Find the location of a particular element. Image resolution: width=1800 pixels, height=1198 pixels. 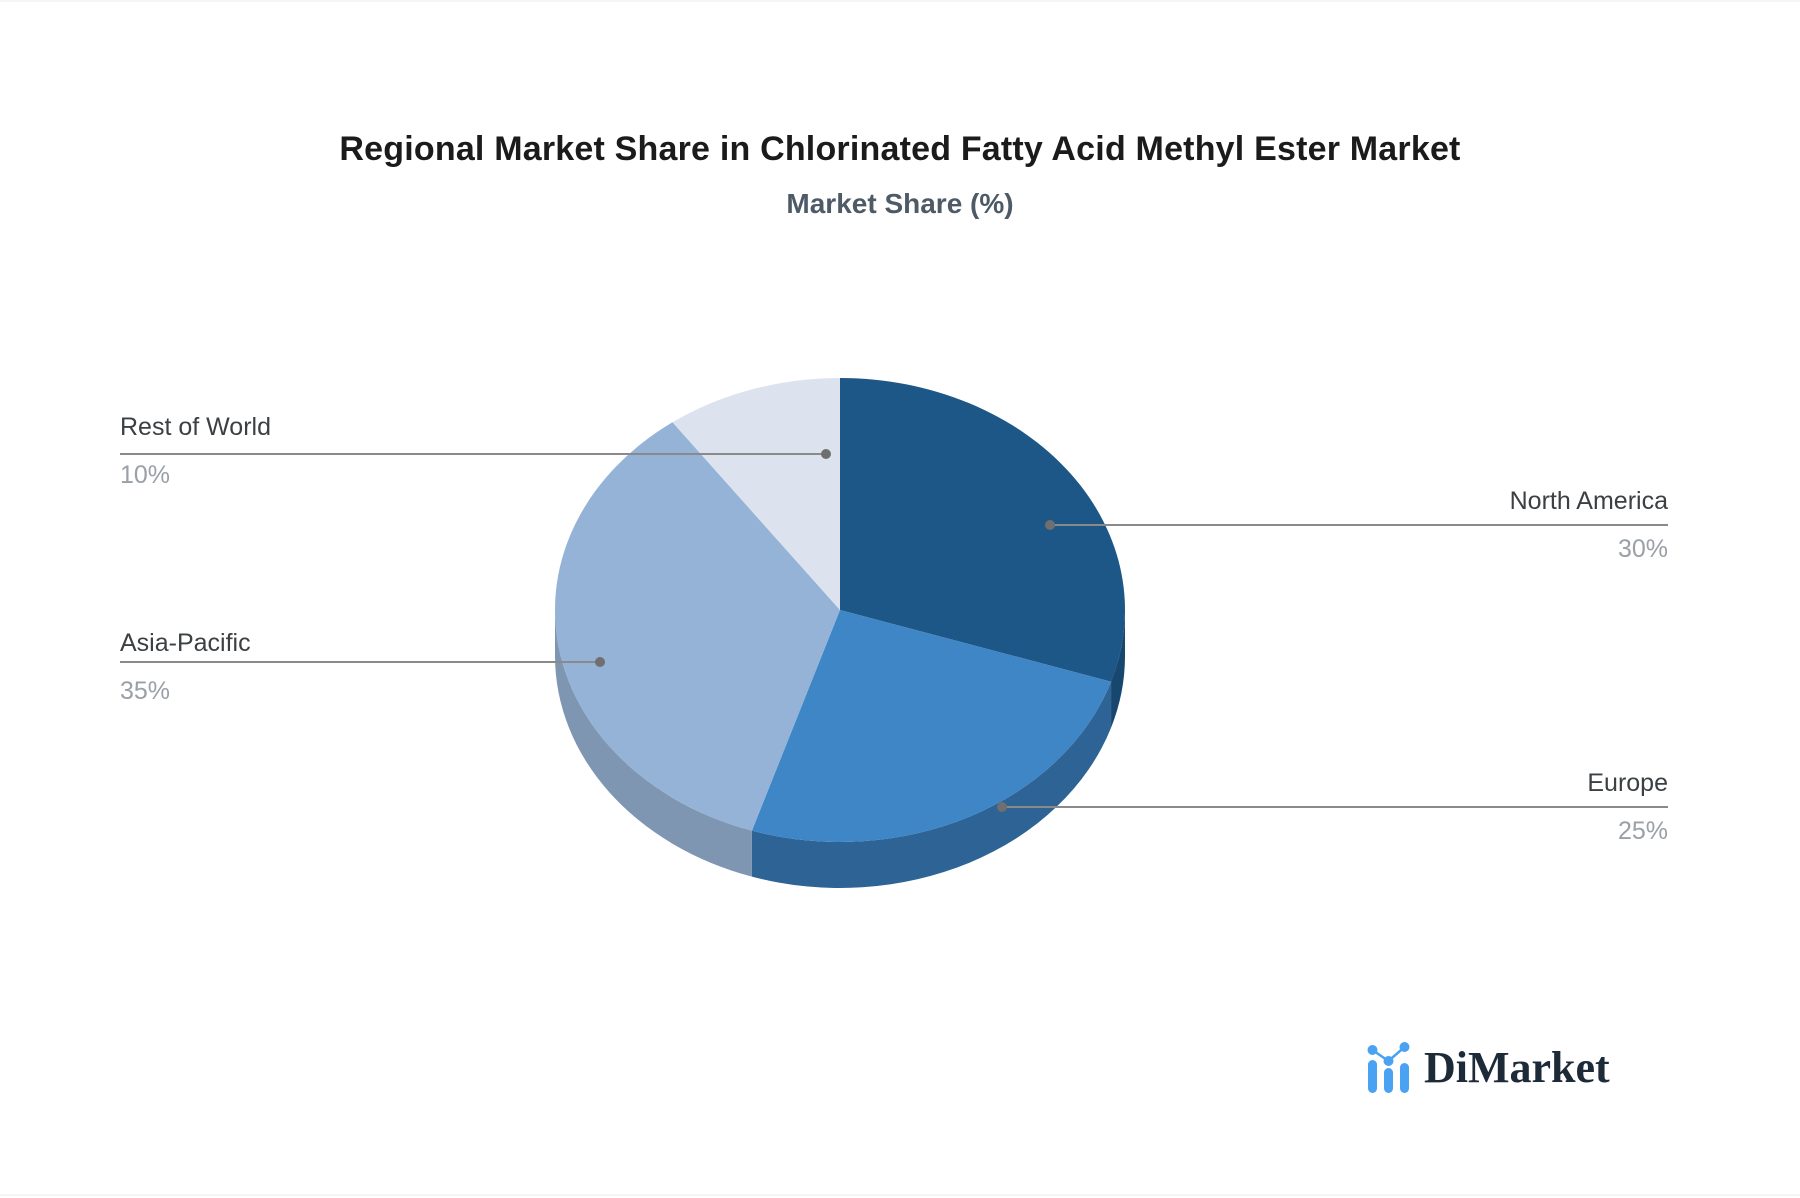

callout-rest-of-world: Rest of World 10% is located at coordinates (195, 451).